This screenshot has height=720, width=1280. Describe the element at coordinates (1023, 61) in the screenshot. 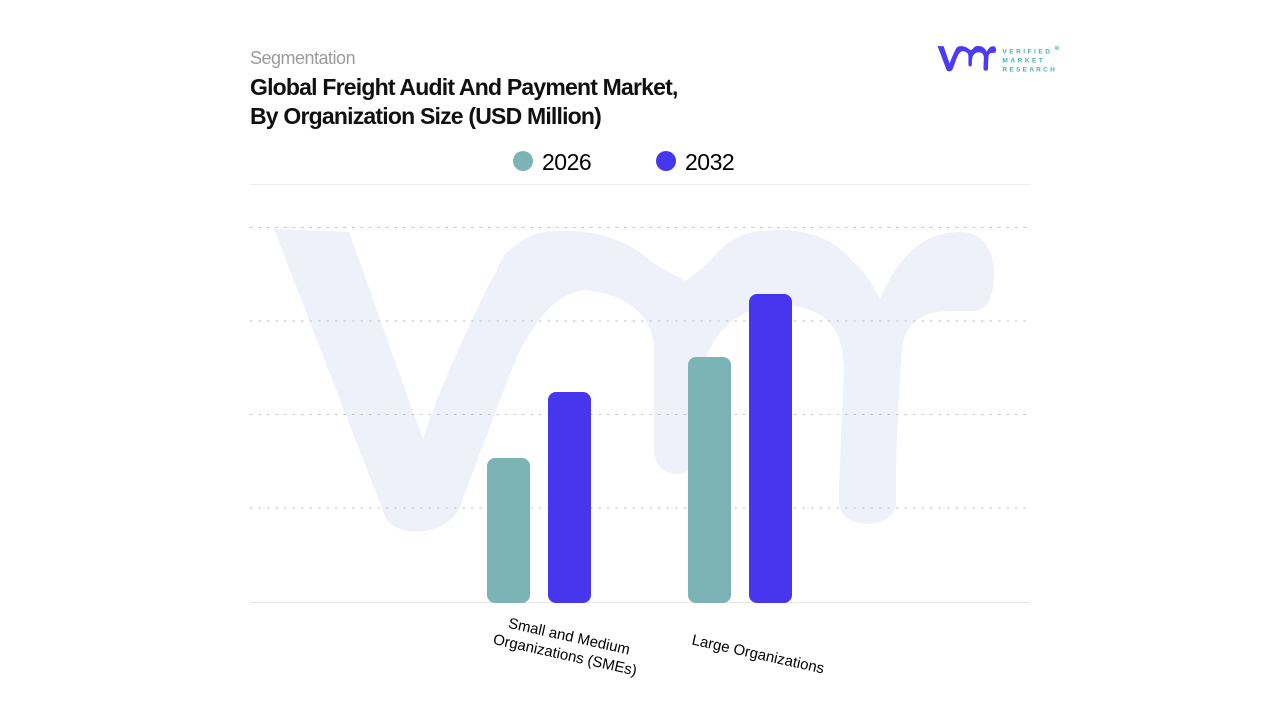

I see `svg-text: MARKET` at that location.